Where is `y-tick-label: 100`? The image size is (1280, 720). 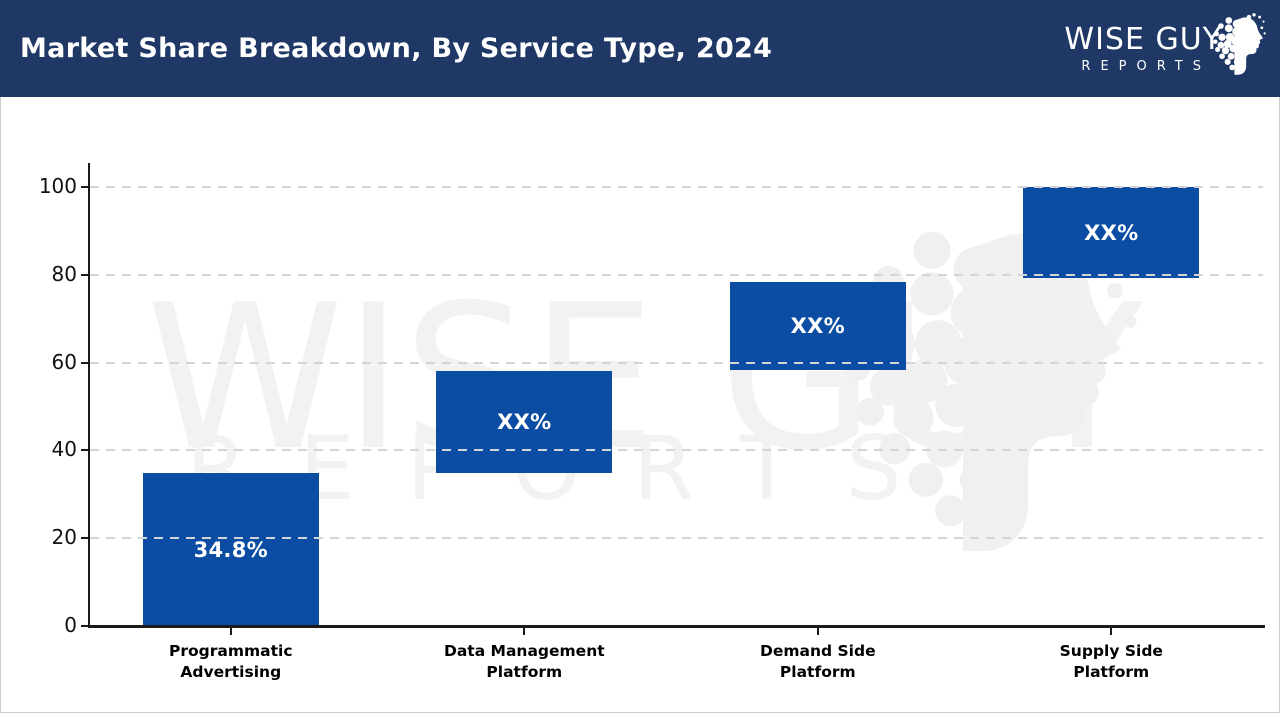
y-tick-label: 100 is located at coordinates (57, 186).